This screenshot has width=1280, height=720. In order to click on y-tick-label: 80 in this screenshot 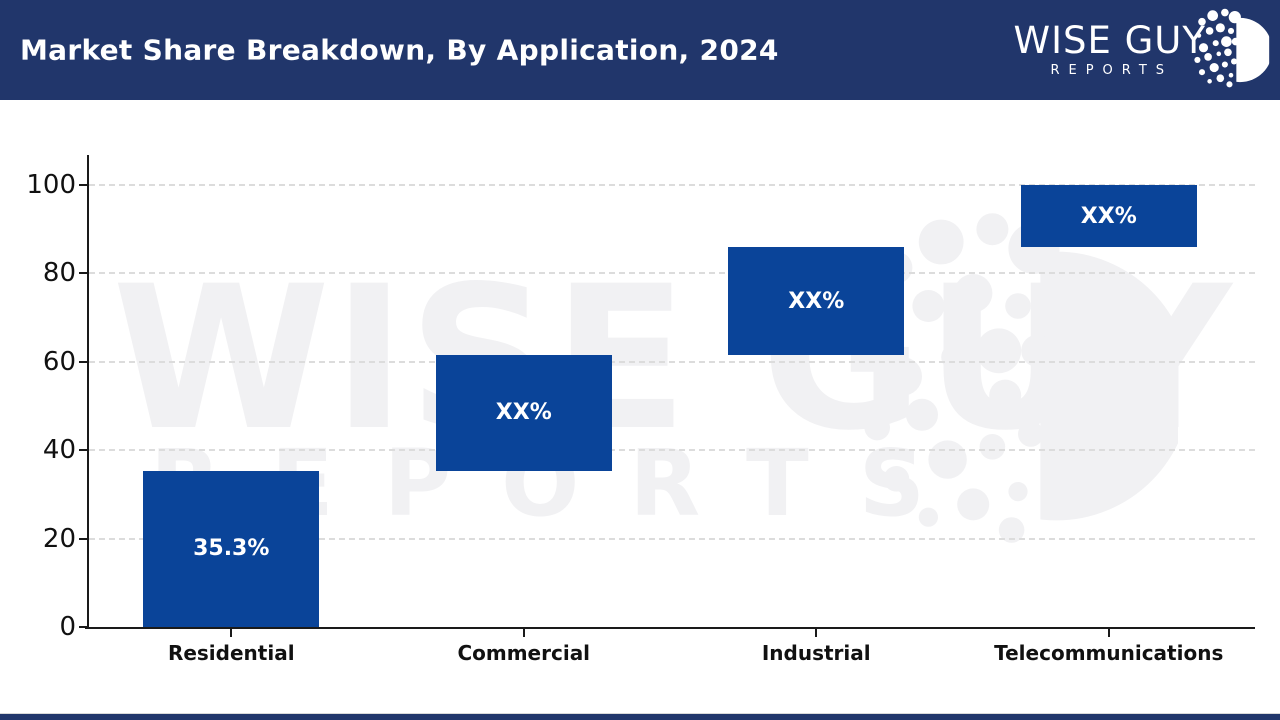, I will do `click(59, 273)`.